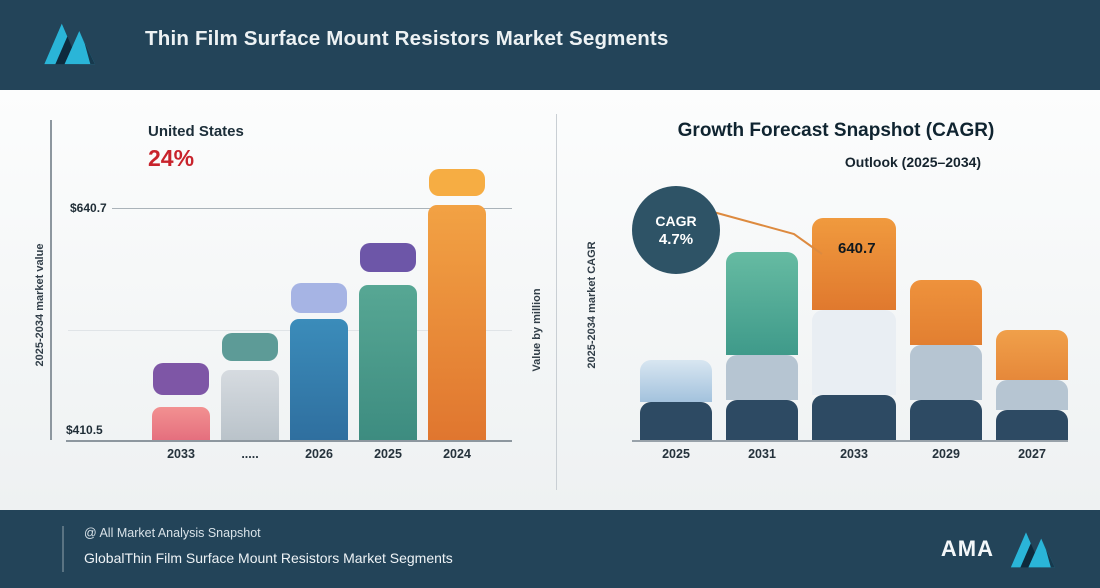 This screenshot has height=588, width=1100. What do you see at coordinates (913, 162) in the screenshot?
I see `forecast-subtitle: Outlook (2025–2034)` at bounding box center [913, 162].